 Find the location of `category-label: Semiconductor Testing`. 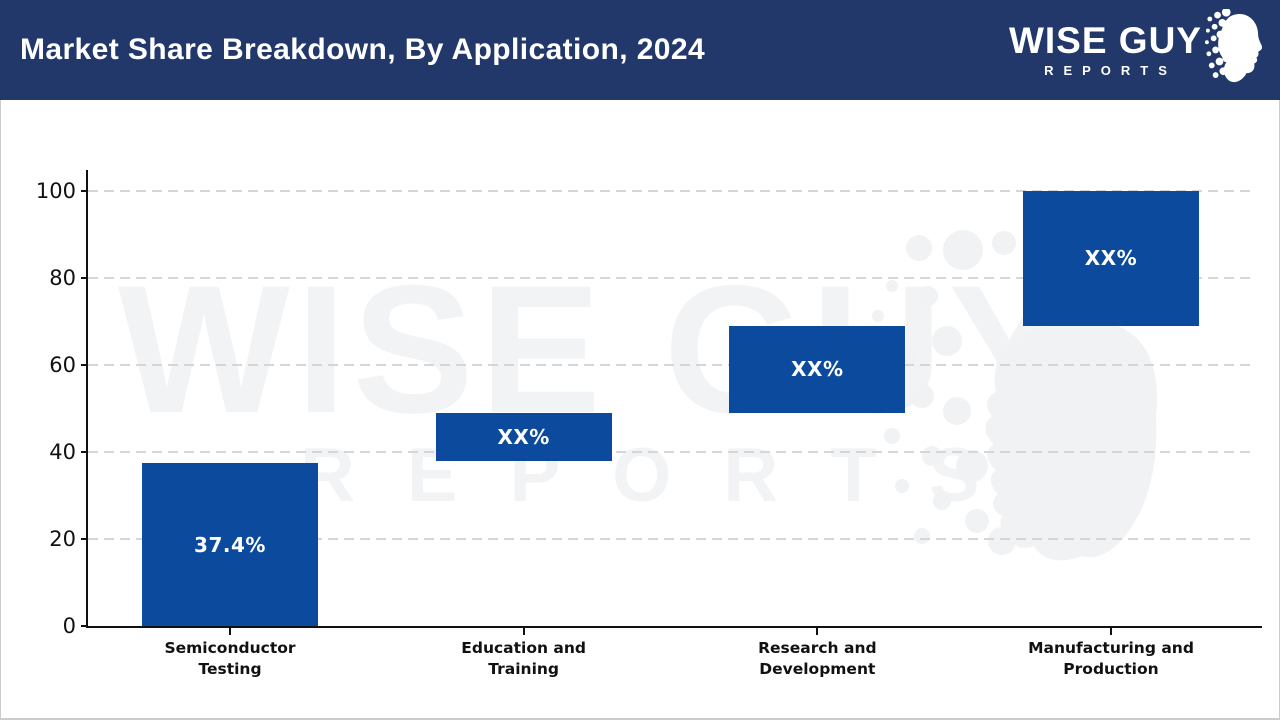

category-label: Semiconductor Testing is located at coordinates (230, 658).